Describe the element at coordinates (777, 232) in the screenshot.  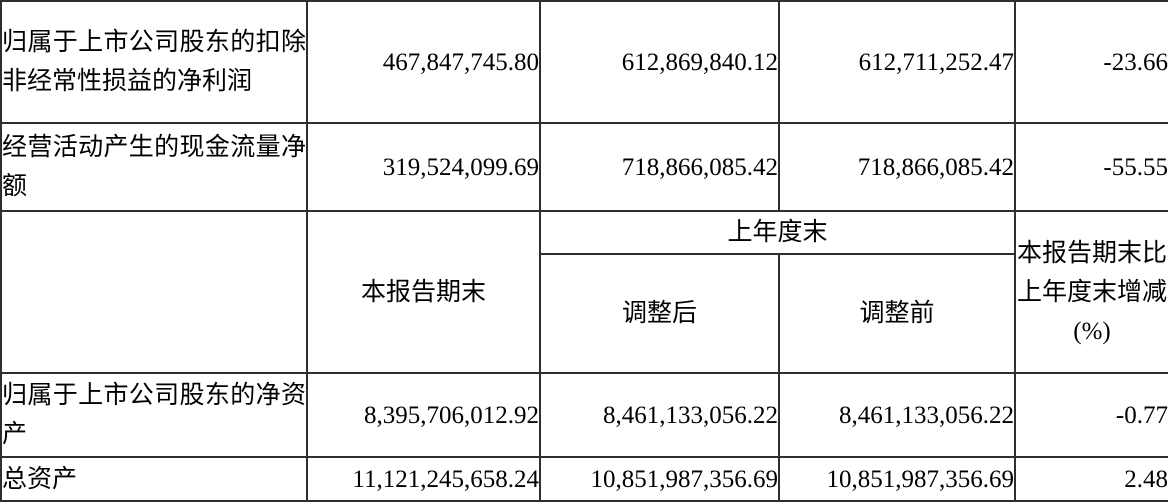
I see `header-prior-year-end: 上年度末` at that location.